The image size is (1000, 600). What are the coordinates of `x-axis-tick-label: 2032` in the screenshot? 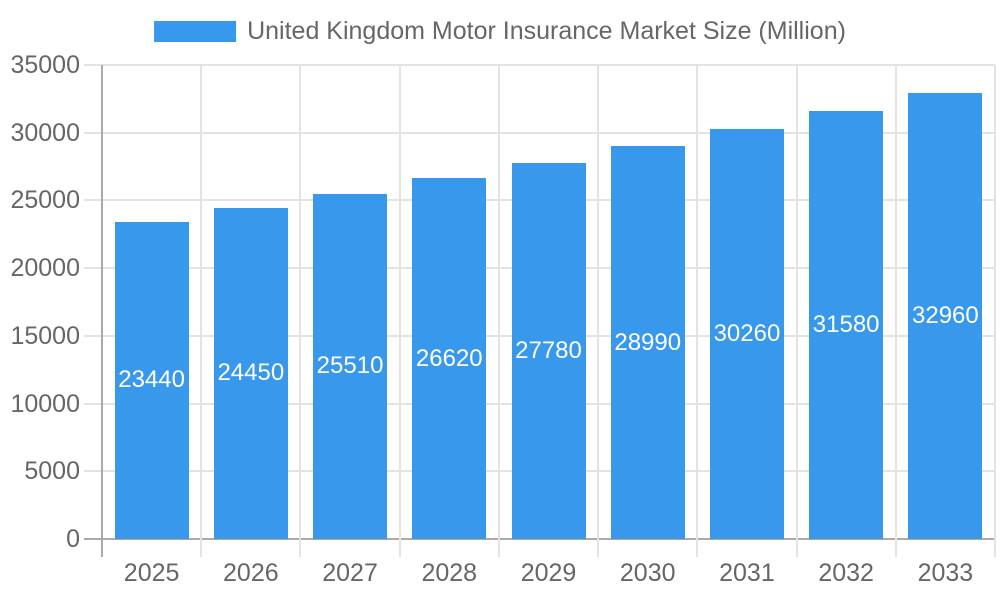 It's located at (846, 573).